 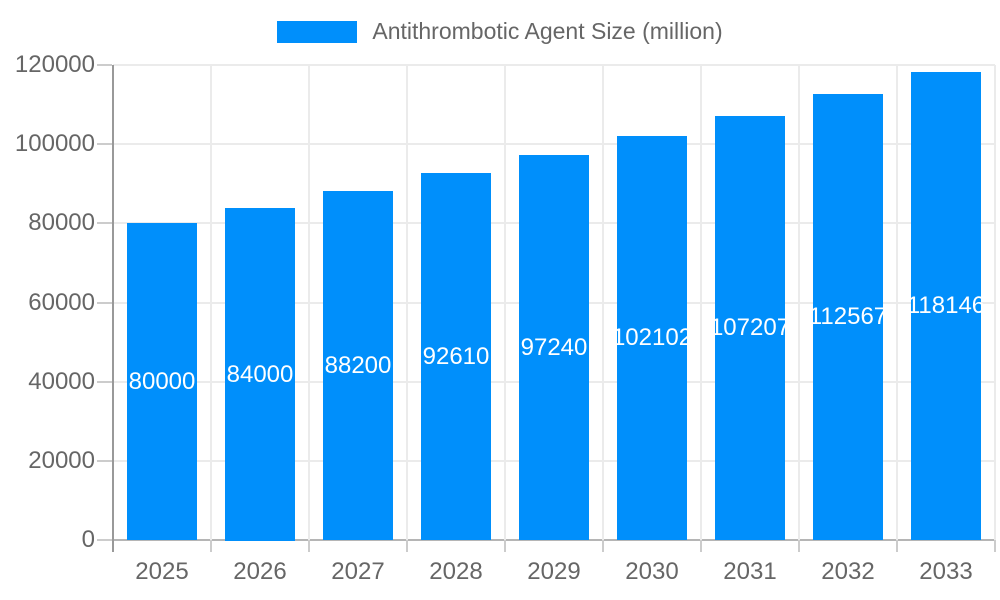 What do you see at coordinates (61, 222) in the screenshot?
I see `y-axis-label: 80000` at bounding box center [61, 222].